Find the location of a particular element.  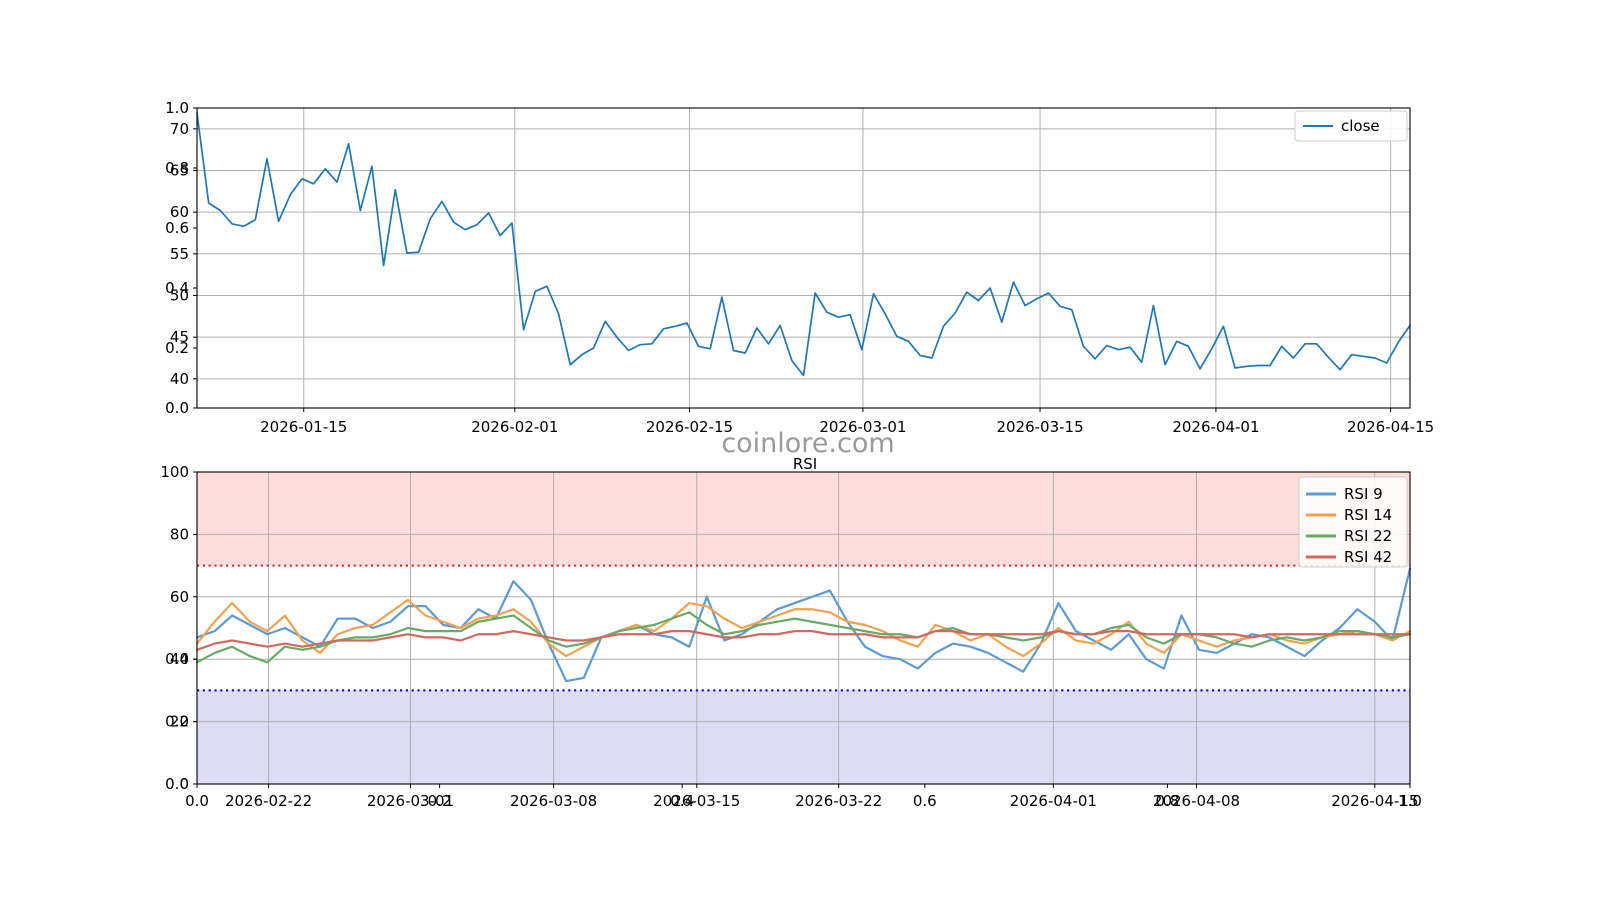

rsi-xtick-label: 2026-04-15 is located at coordinates (1374, 801).